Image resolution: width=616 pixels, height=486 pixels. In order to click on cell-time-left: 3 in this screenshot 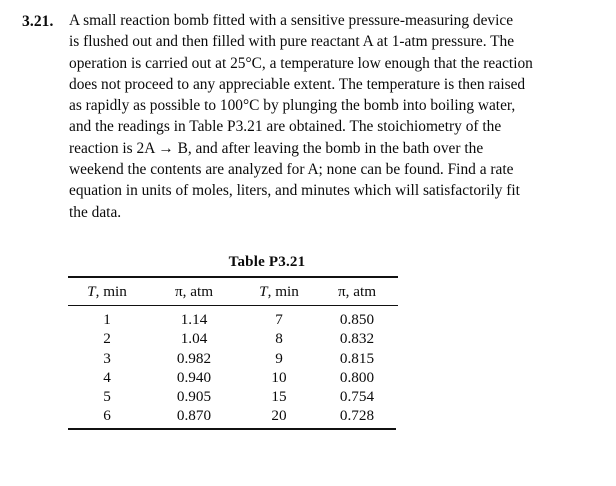, I will do `click(107, 358)`.